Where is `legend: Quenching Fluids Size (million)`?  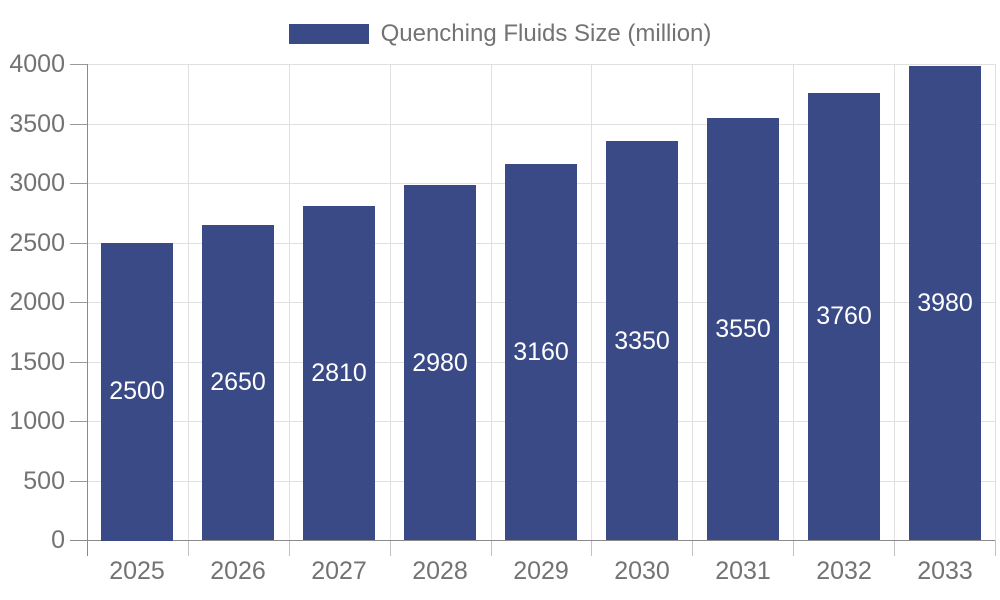 legend: Quenching Fluids Size (million) is located at coordinates (500, 34).